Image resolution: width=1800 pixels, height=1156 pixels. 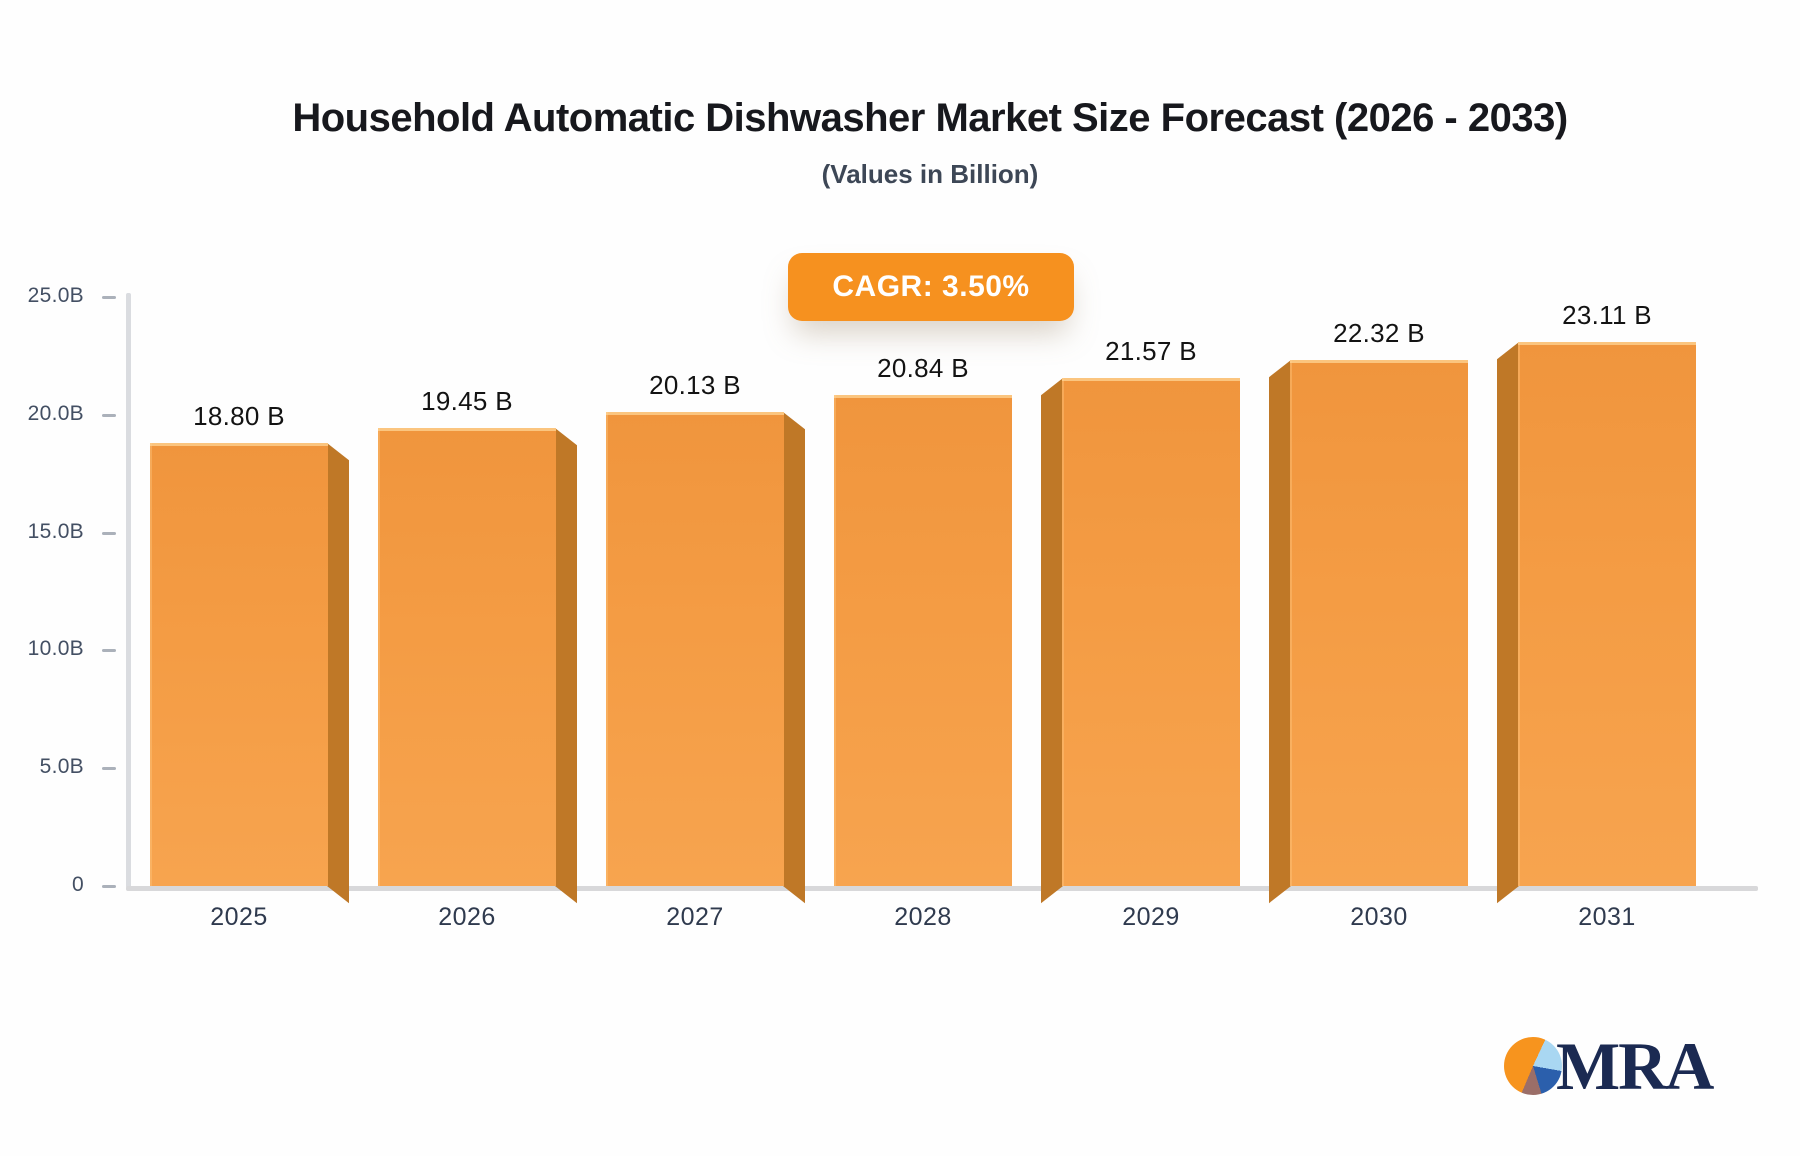 What do you see at coordinates (695, 917) in the screenshot?
I see `x-label-2027: 2027` at bounding box center [695, 917].